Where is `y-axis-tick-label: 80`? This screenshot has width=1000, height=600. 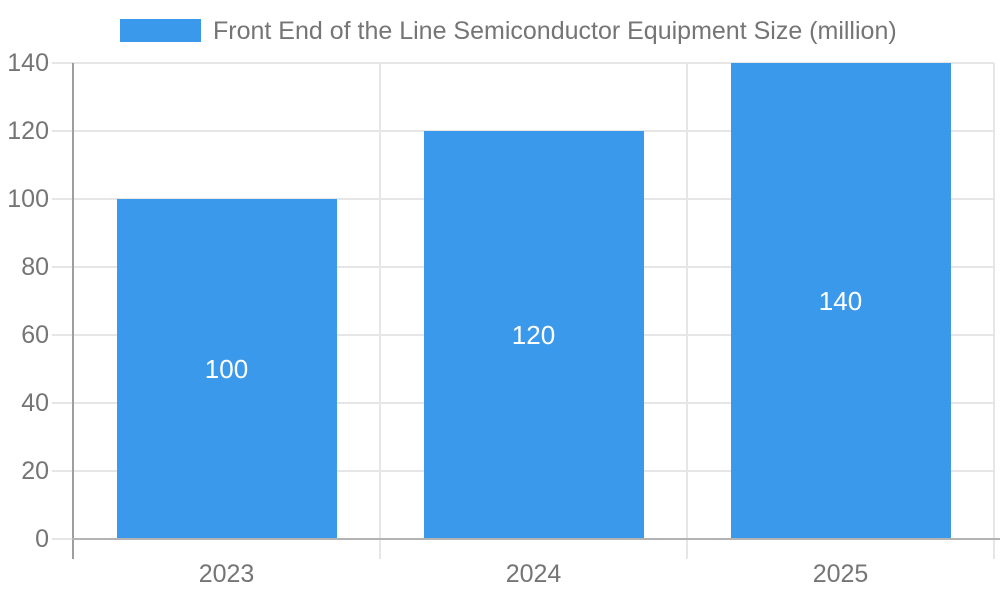
y-axis-tick-label: 80 is located at coordinates (35, 267).